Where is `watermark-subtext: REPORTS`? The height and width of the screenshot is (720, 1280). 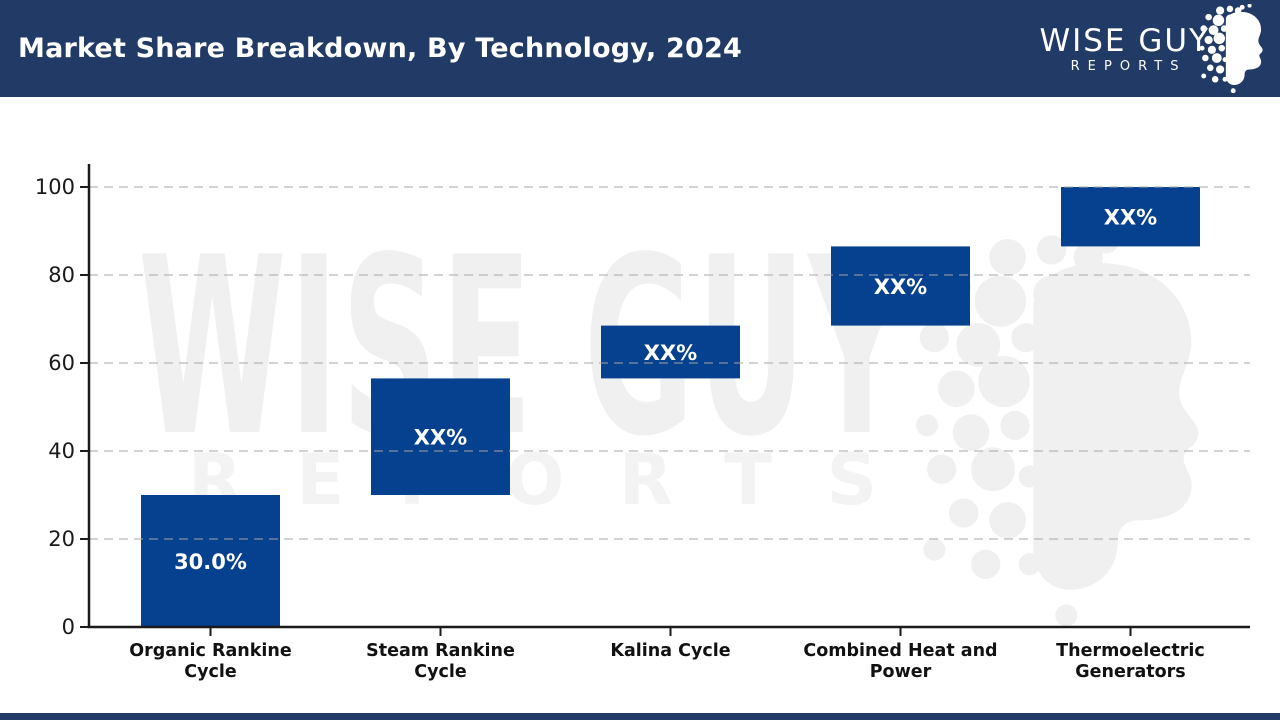 watermark-subtext: REPORTS is located at coordinates (560, 480).